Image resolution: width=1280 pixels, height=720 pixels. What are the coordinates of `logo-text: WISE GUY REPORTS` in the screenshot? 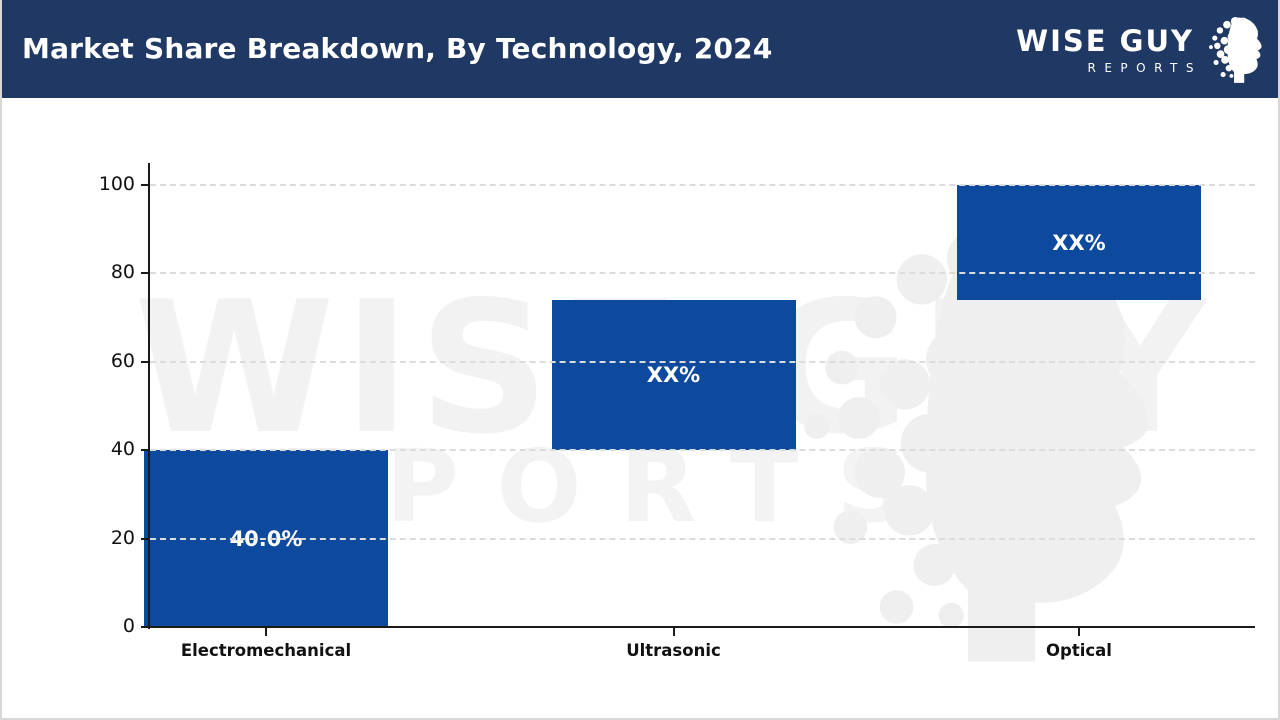 It's located at (1105, 49).